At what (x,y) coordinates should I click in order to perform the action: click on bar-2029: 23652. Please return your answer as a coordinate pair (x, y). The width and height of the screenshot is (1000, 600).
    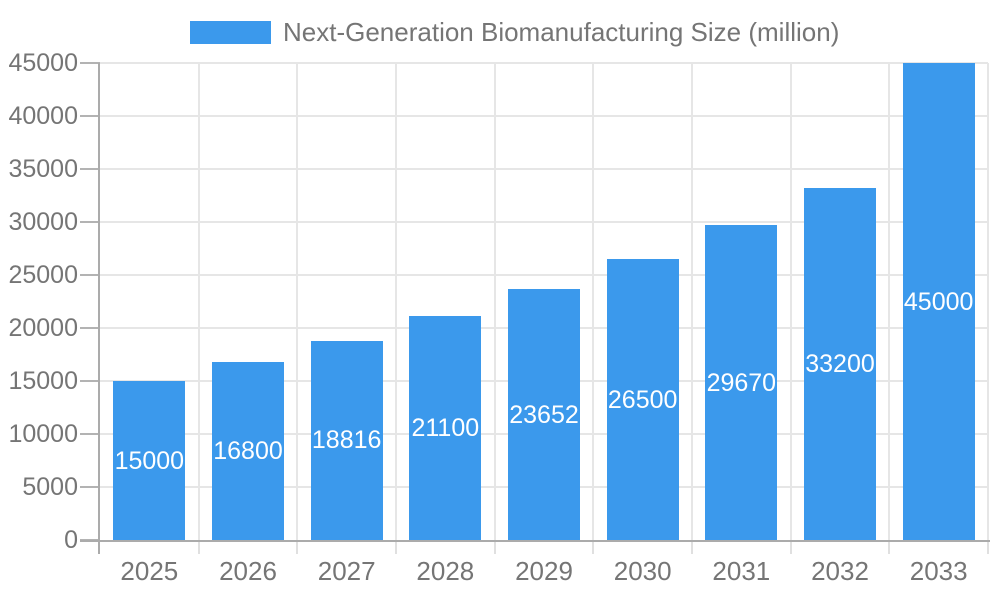
    Looking at the image, I should click on (544, 414).